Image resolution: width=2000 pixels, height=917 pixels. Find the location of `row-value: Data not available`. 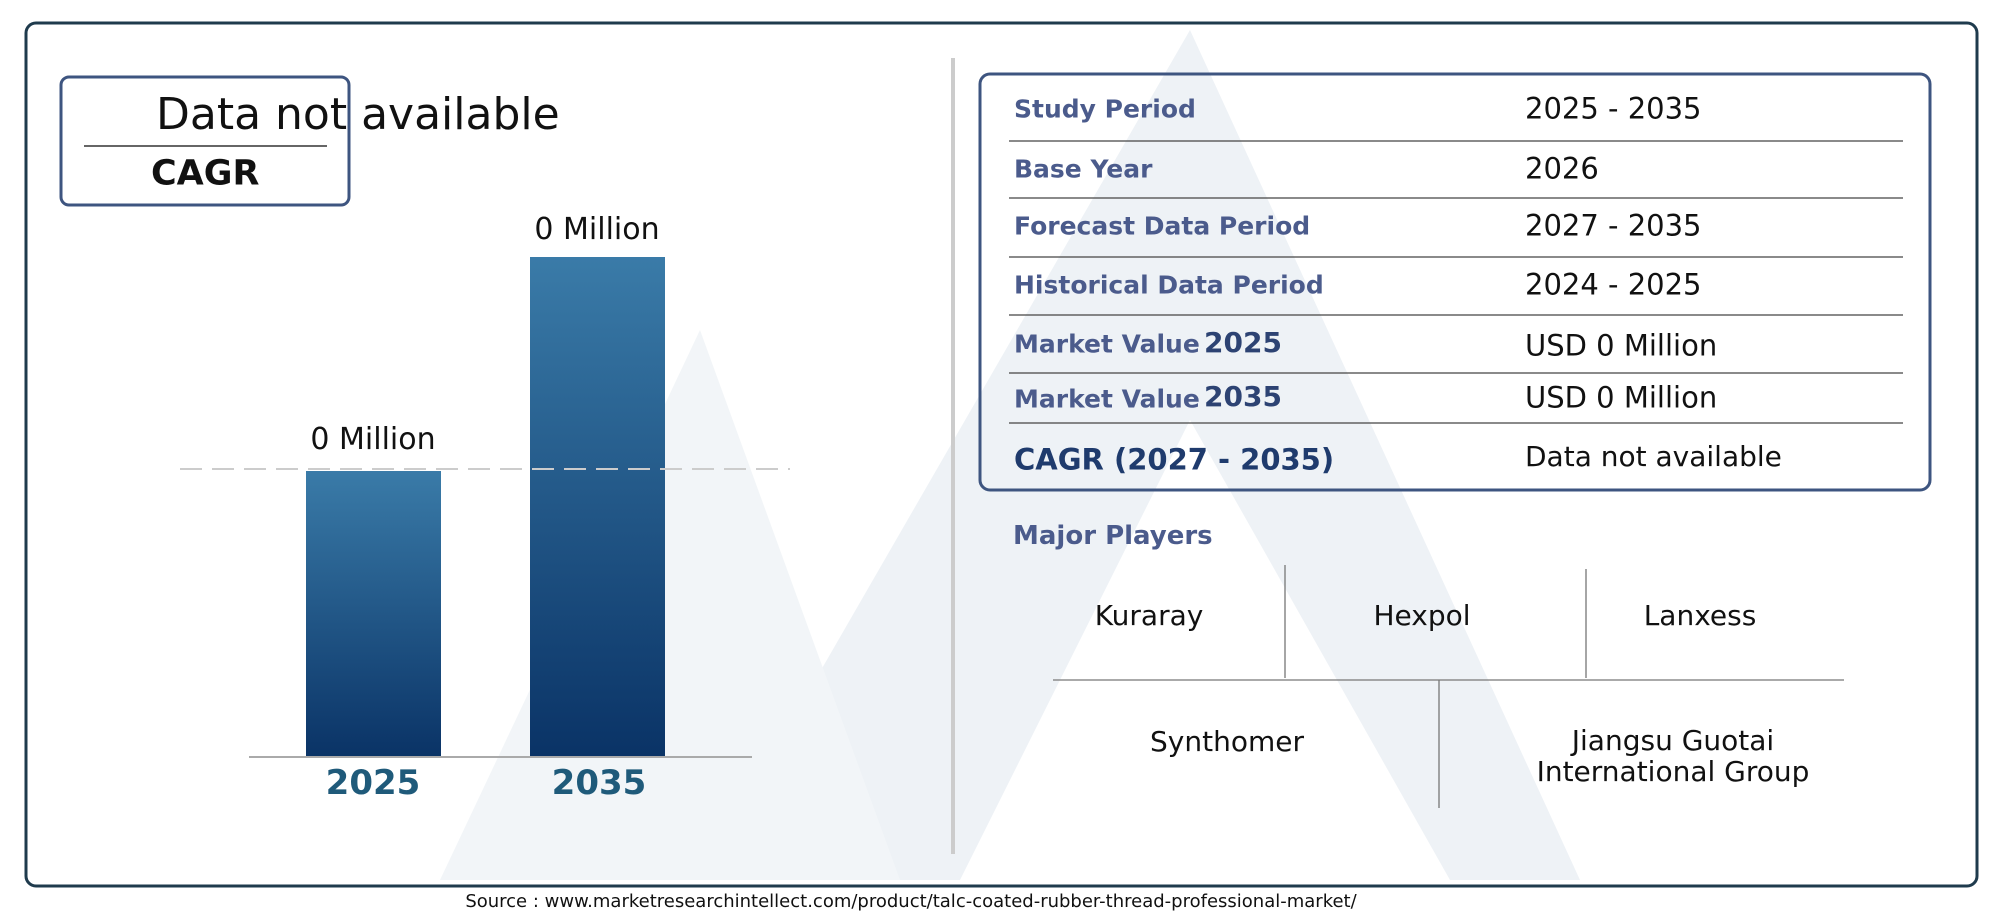

row-value: Data not available is located at coordinates (1653, 456).